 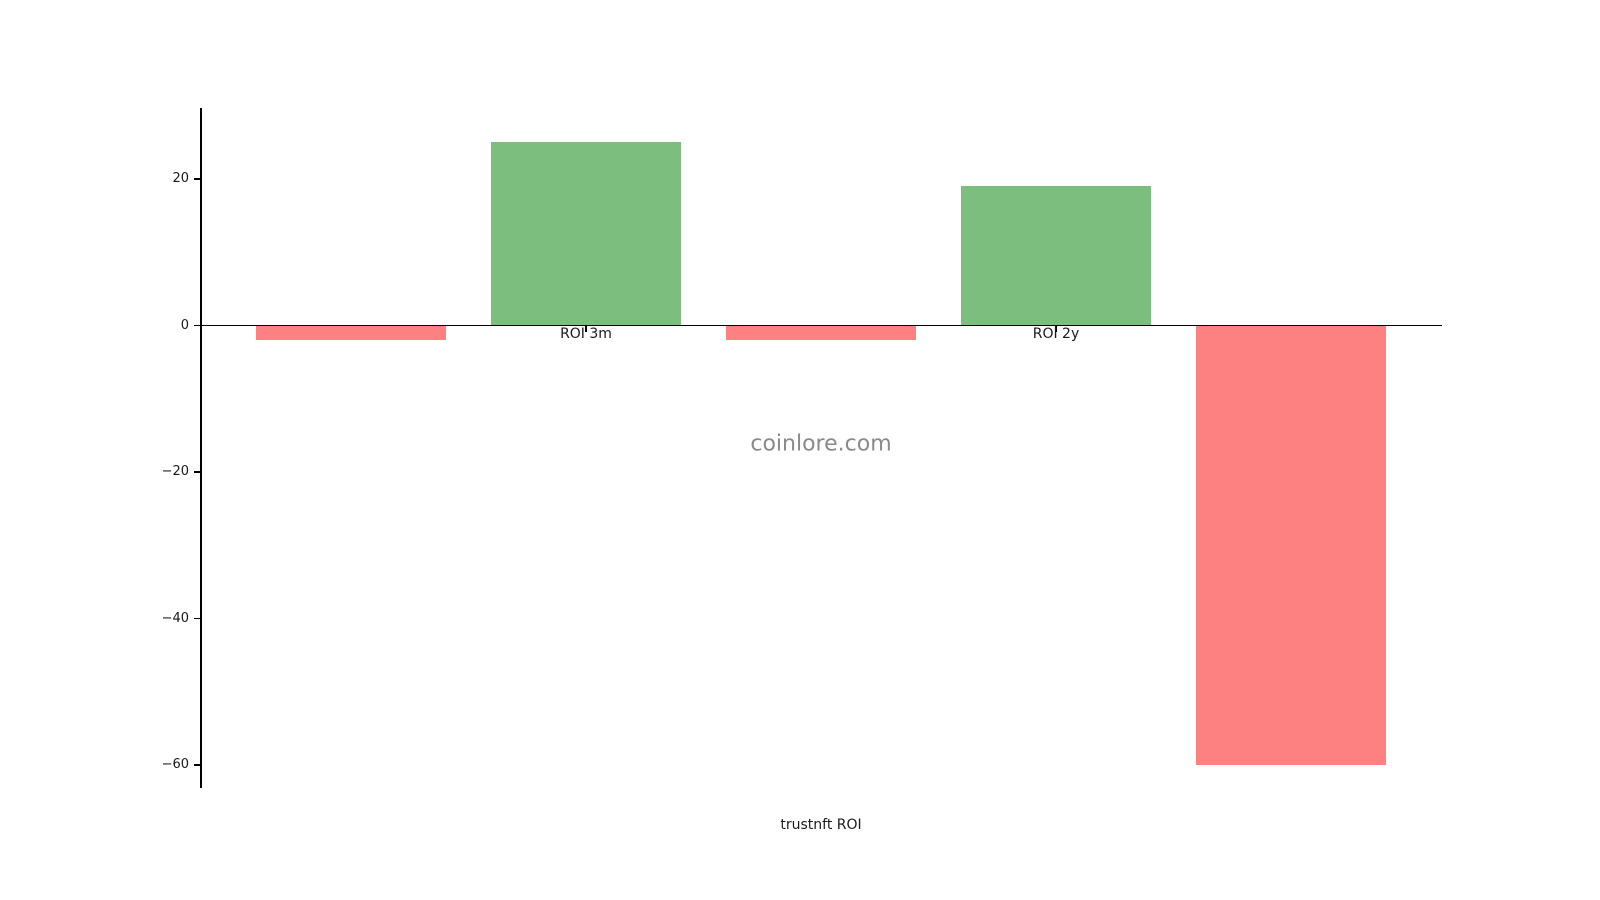 I want to click on x-tick-label: ROI 3m, so click(x=586, y=334).